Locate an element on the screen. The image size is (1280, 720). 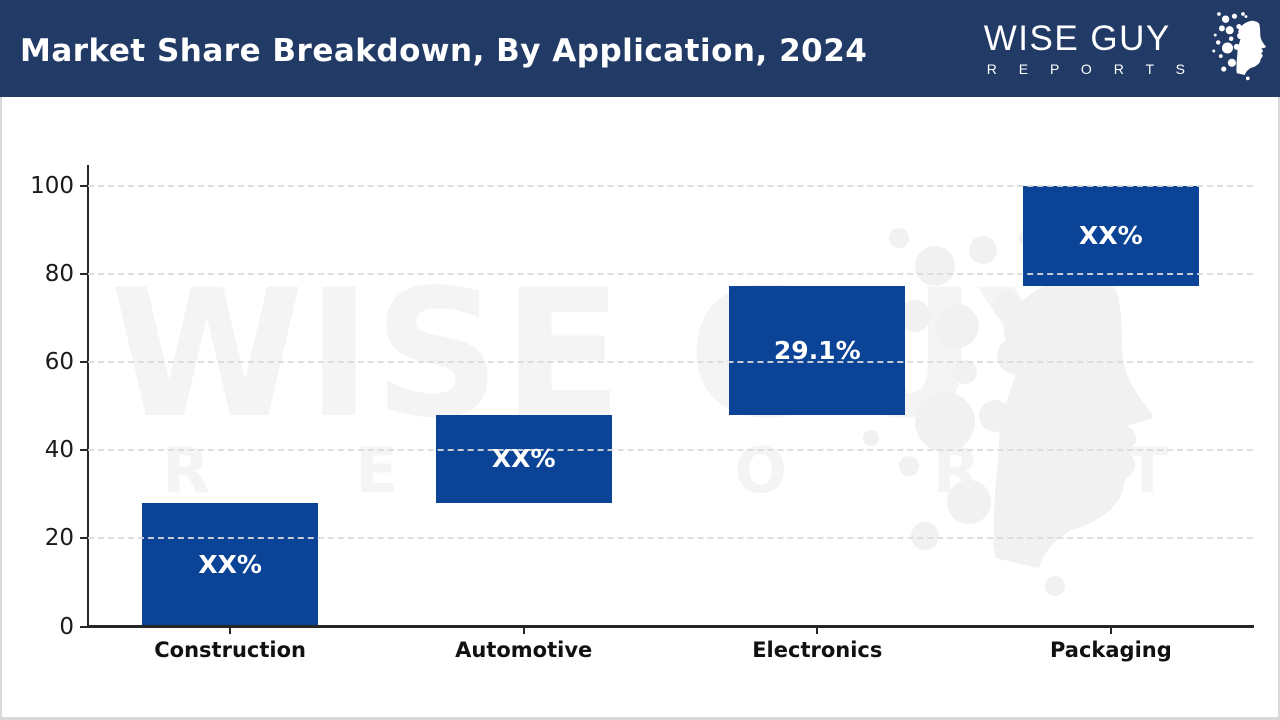
bar-electronics is located at coordinates (817, 350).